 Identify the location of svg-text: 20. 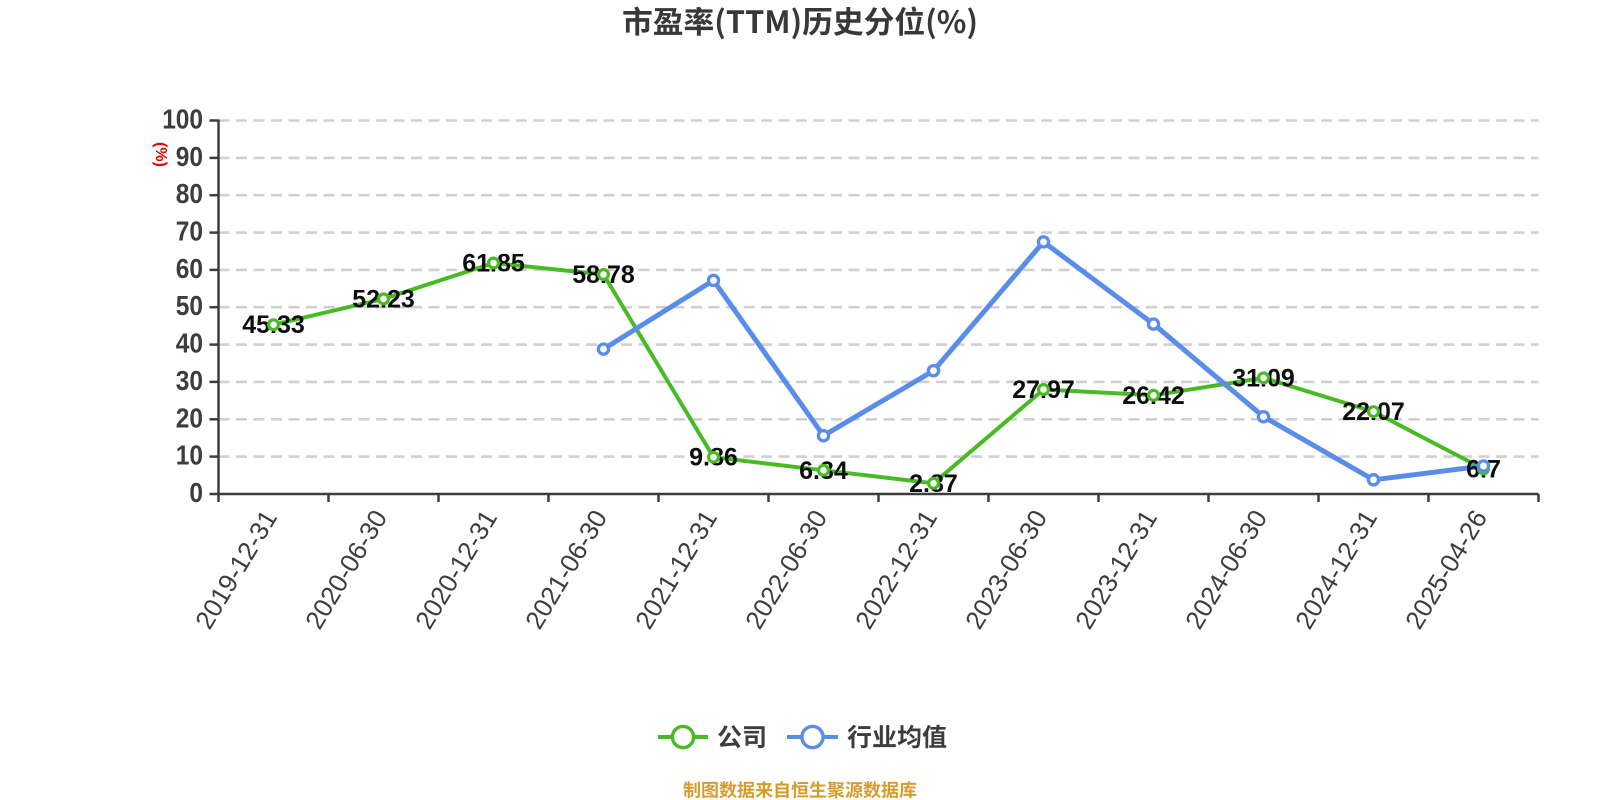
(189, 418).